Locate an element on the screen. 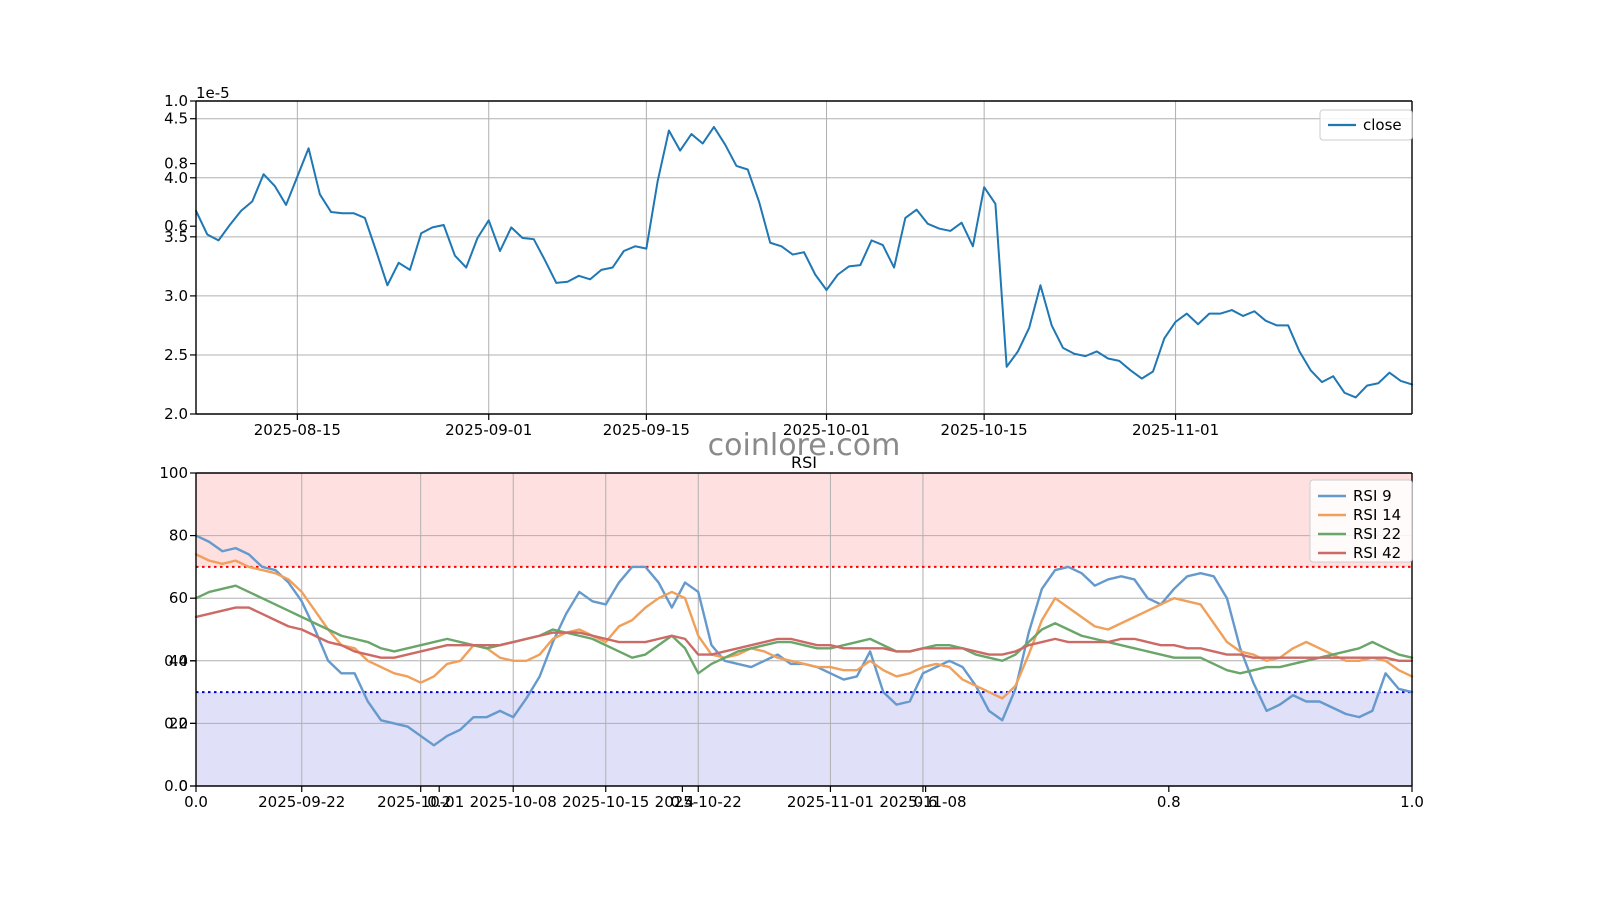 The height and width of the screenshot is (900, 1600). rsi-oversold-band is located at coordinates (804, 739).